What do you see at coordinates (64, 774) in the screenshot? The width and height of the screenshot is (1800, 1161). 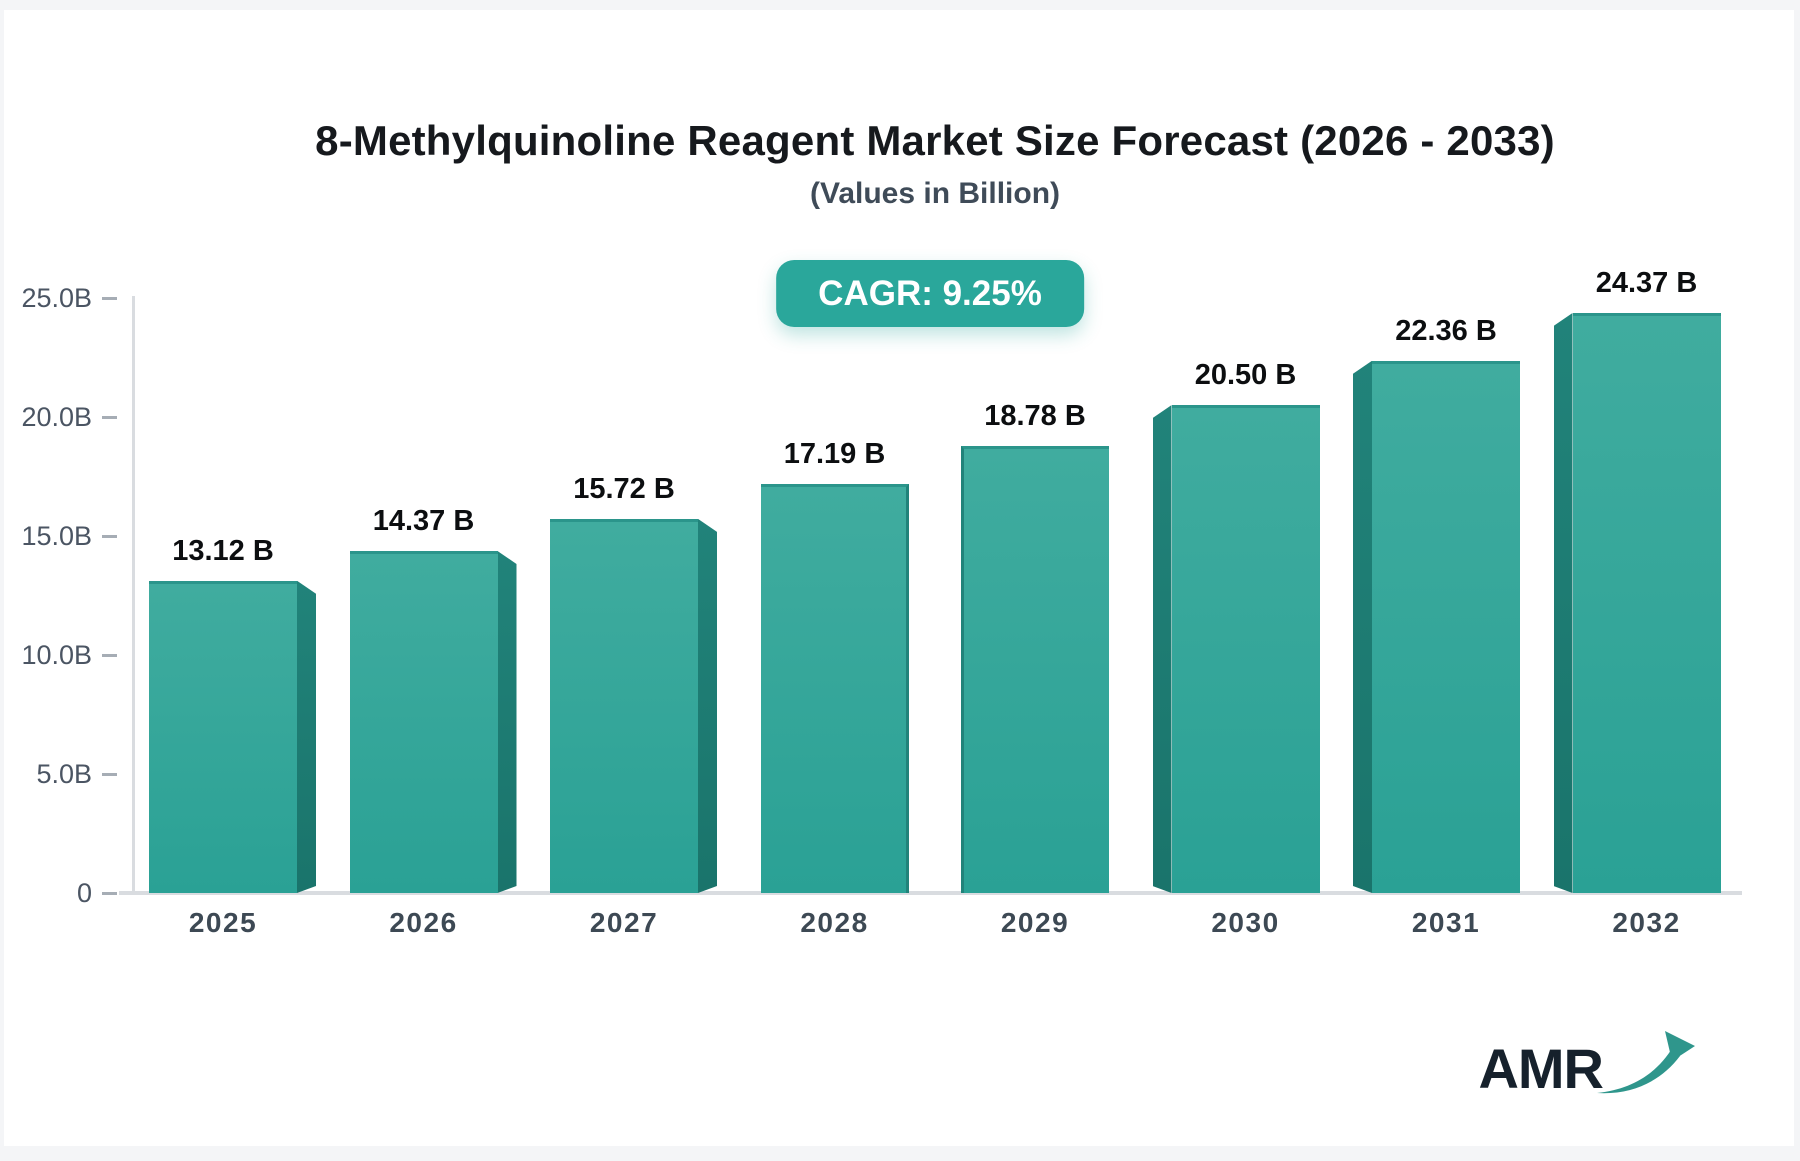 I see `y-tick-label: 5.0B` at bounding box center [64, 774].